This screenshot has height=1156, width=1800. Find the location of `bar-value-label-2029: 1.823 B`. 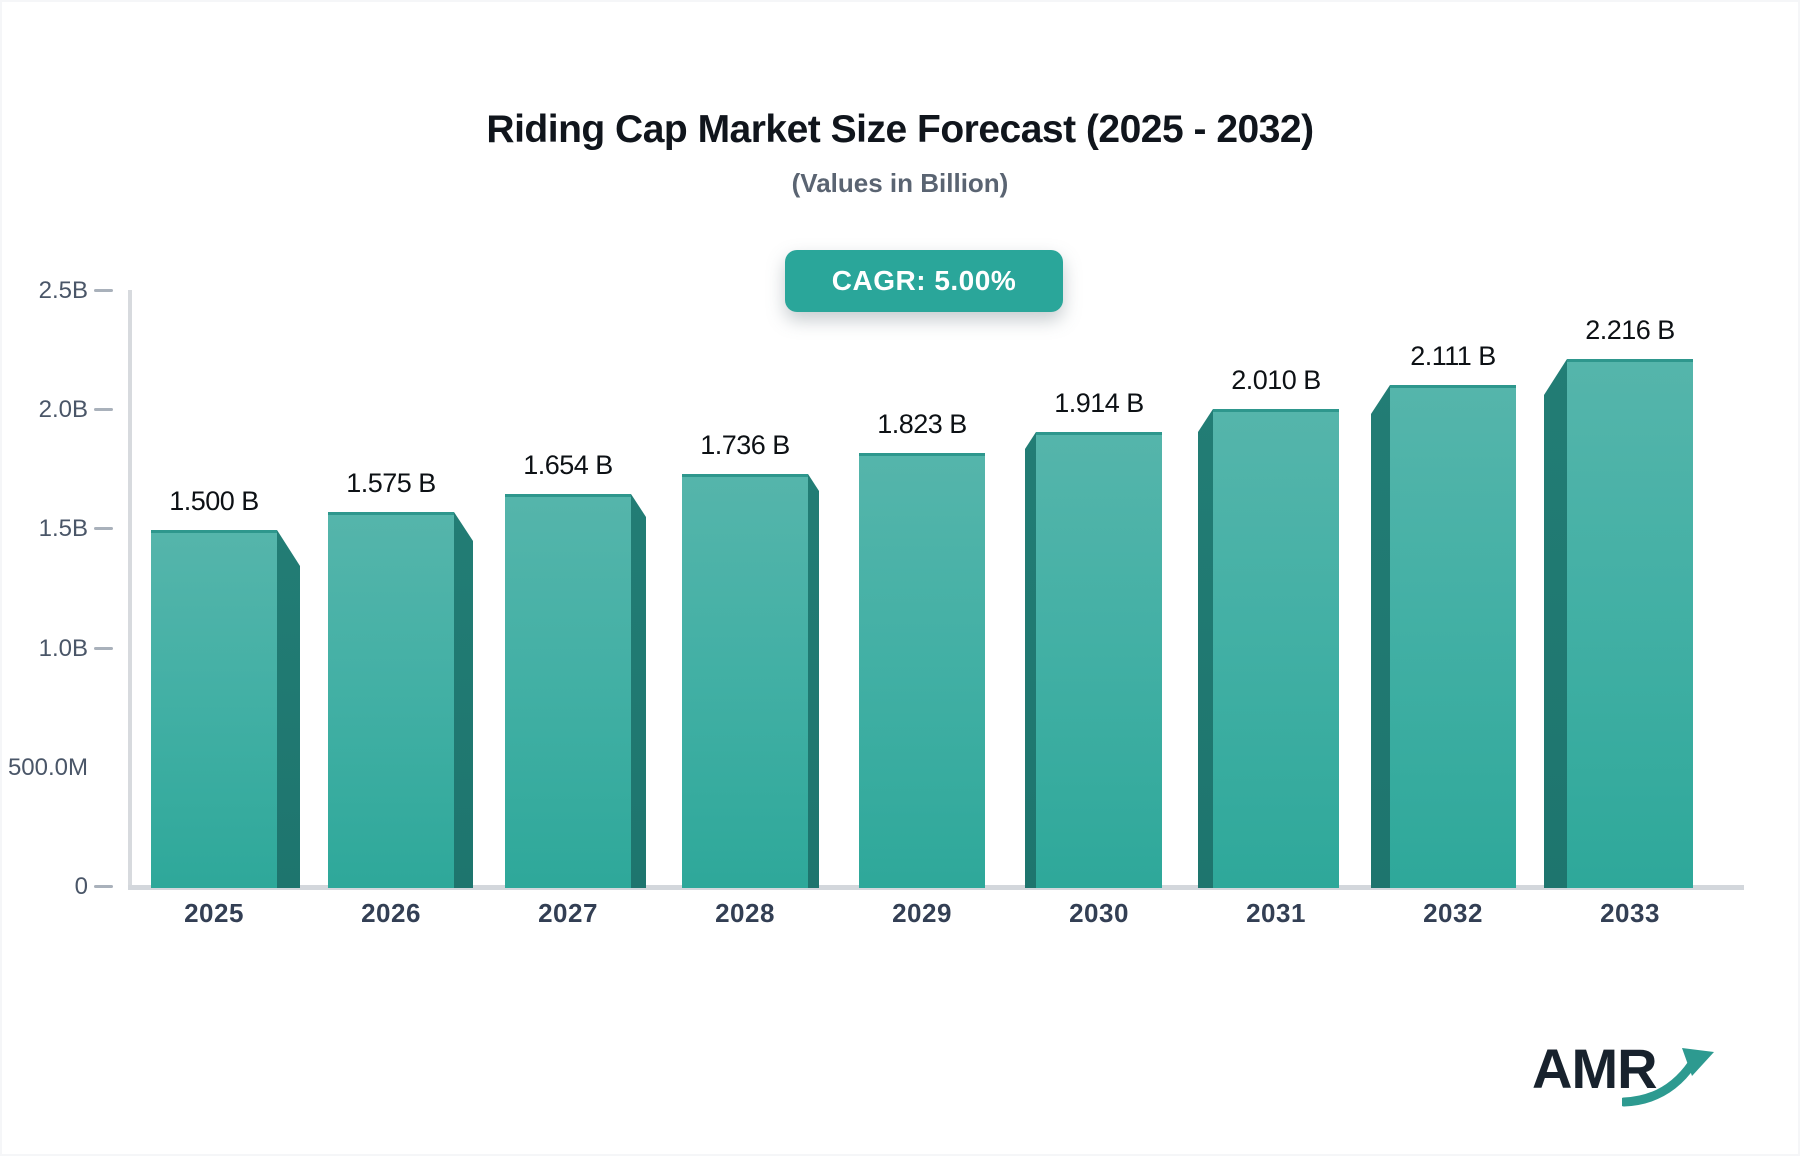

bar-value-label-2029: 1.823 B is located at coordinates (922, 424).